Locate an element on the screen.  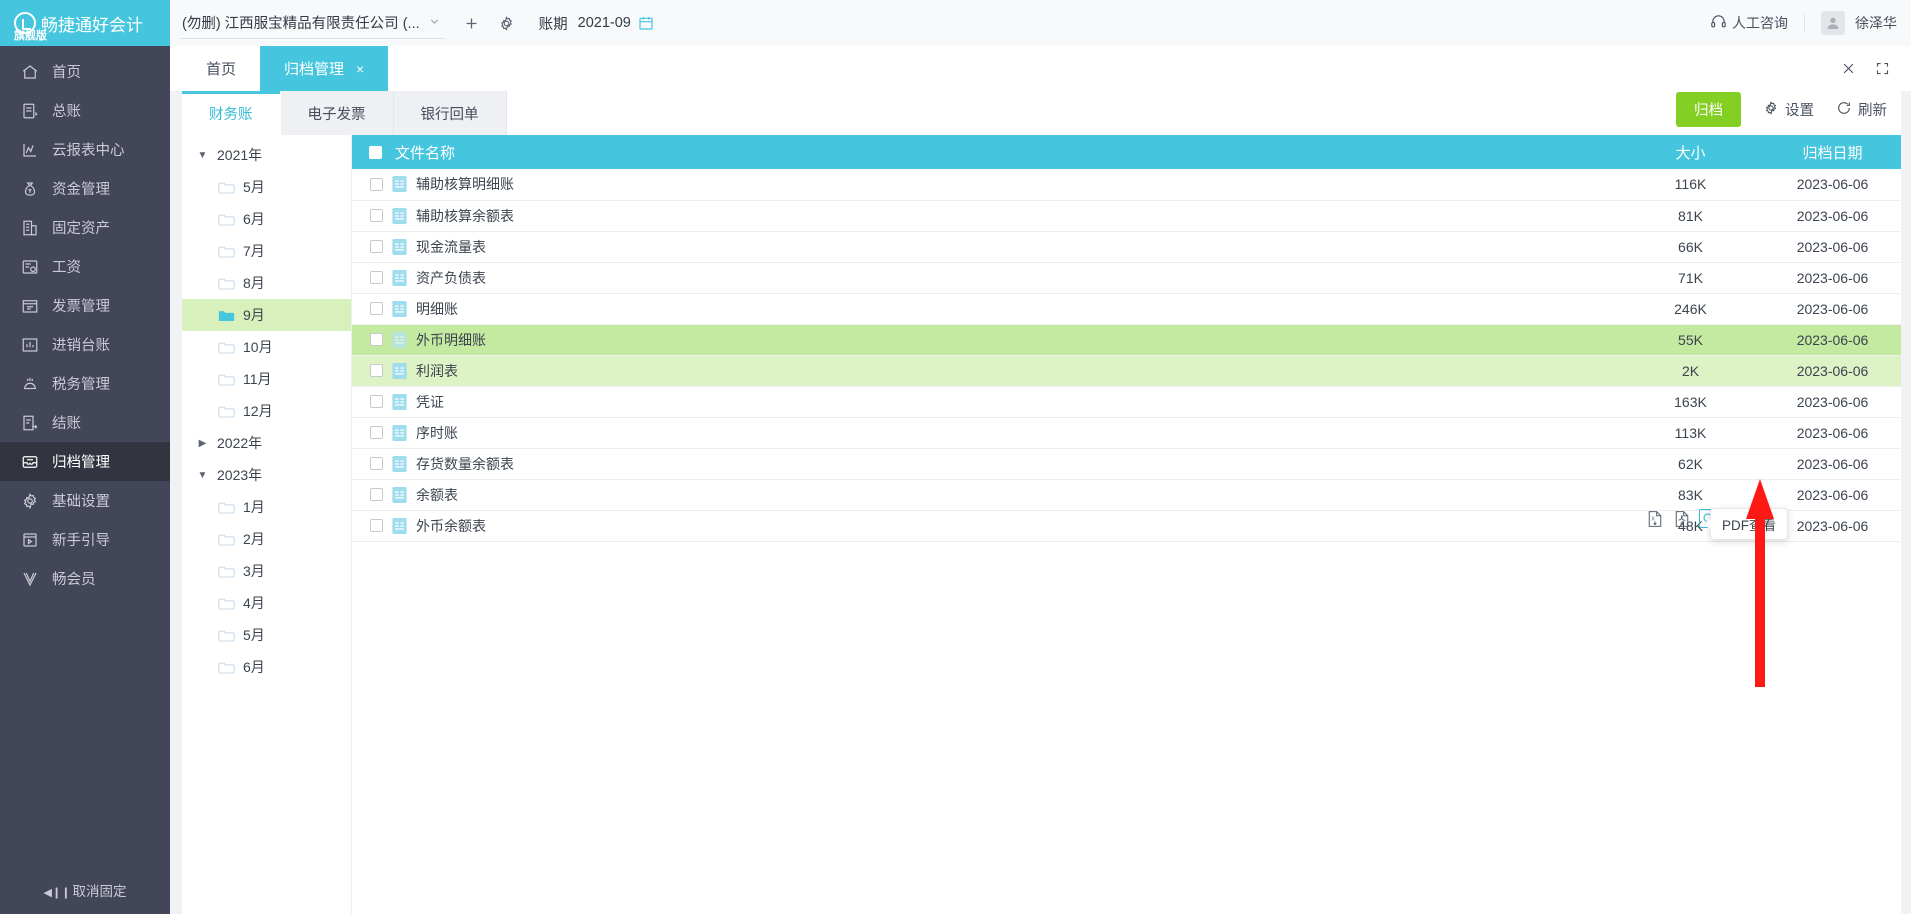
folder-icon is located at coordinates (226, 603).